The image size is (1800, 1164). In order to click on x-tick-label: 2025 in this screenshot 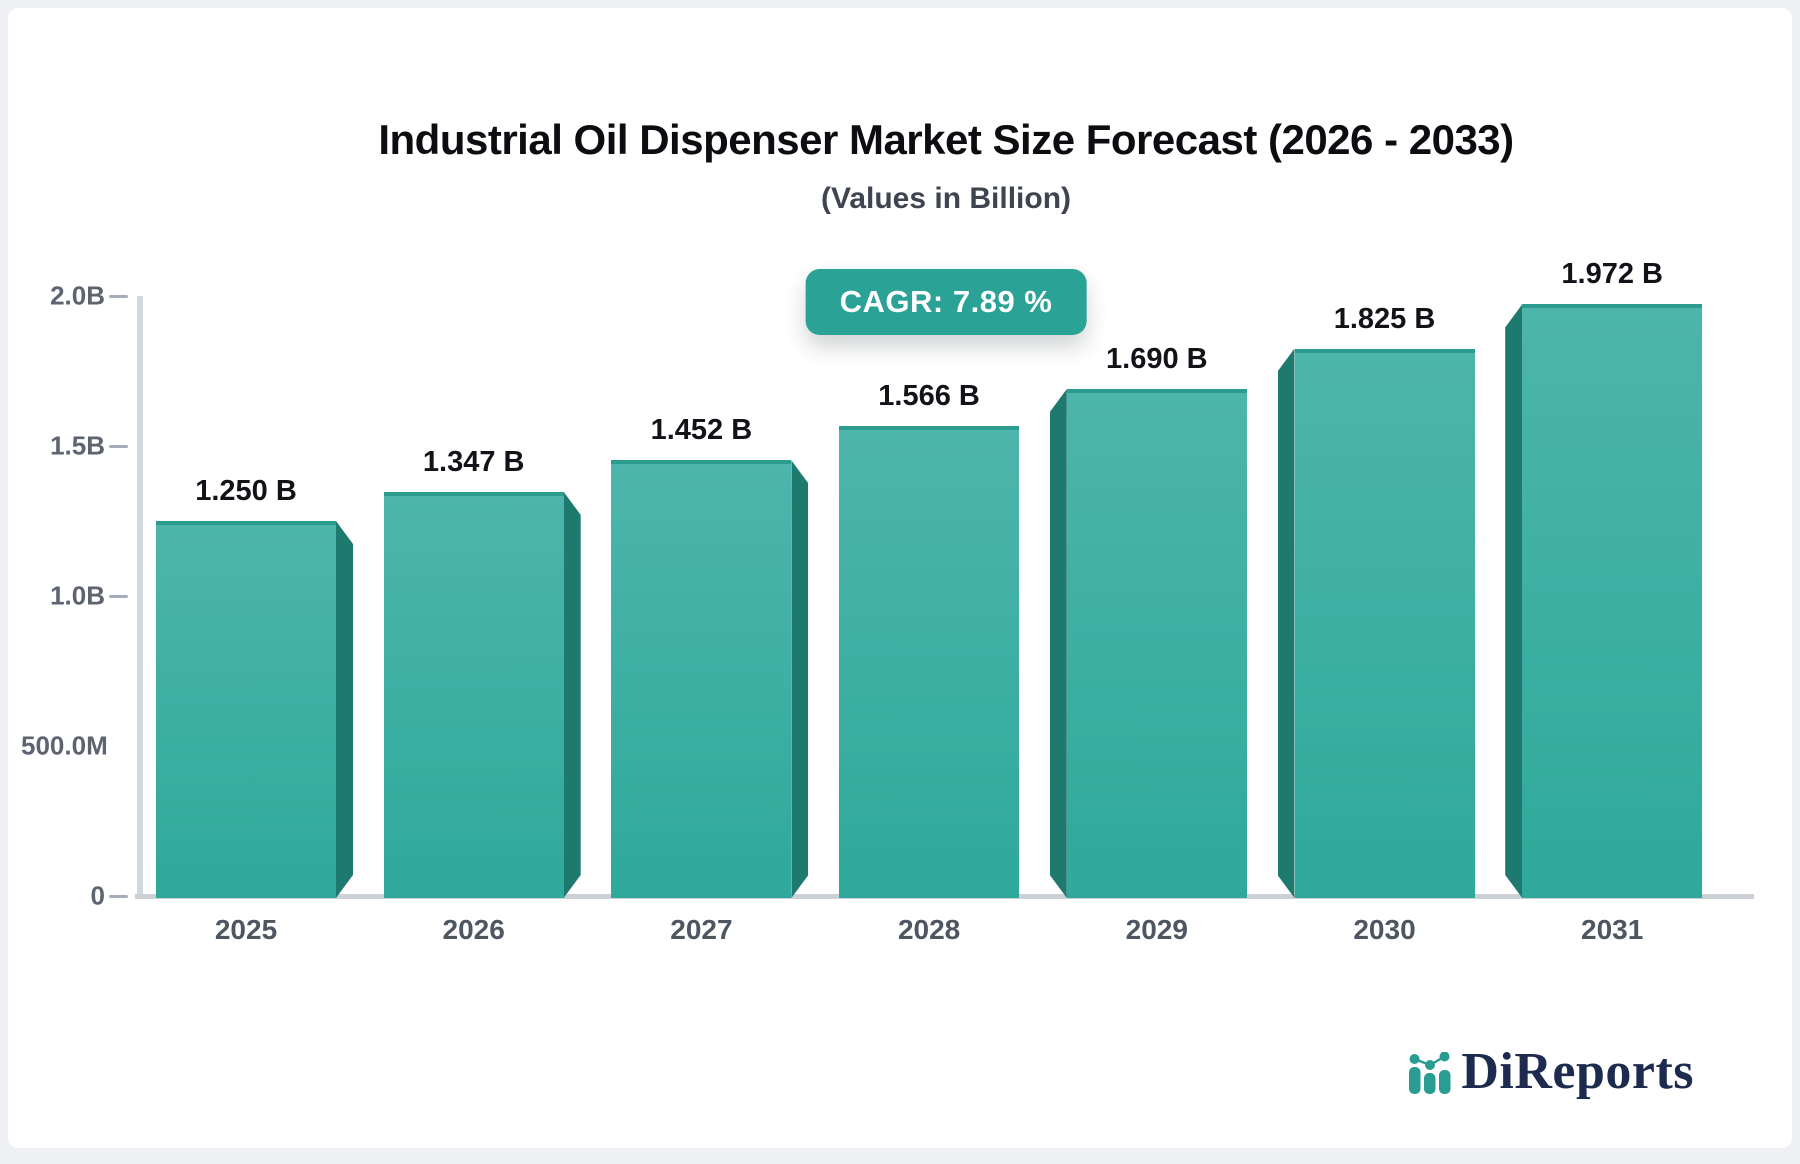, I will do `click(246, 929)`.